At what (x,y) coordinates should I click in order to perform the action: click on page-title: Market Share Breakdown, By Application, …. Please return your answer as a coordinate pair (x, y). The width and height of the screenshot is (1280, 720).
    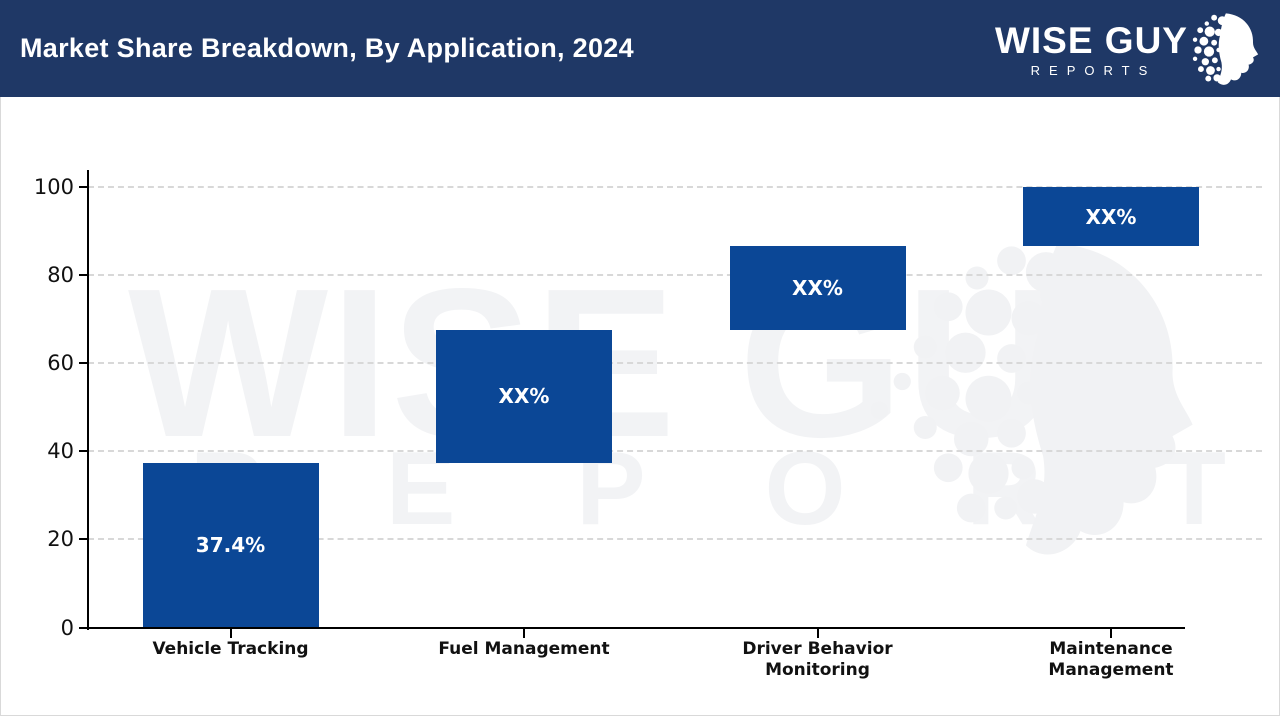
    Looking at the image, I should click on (327, 48).